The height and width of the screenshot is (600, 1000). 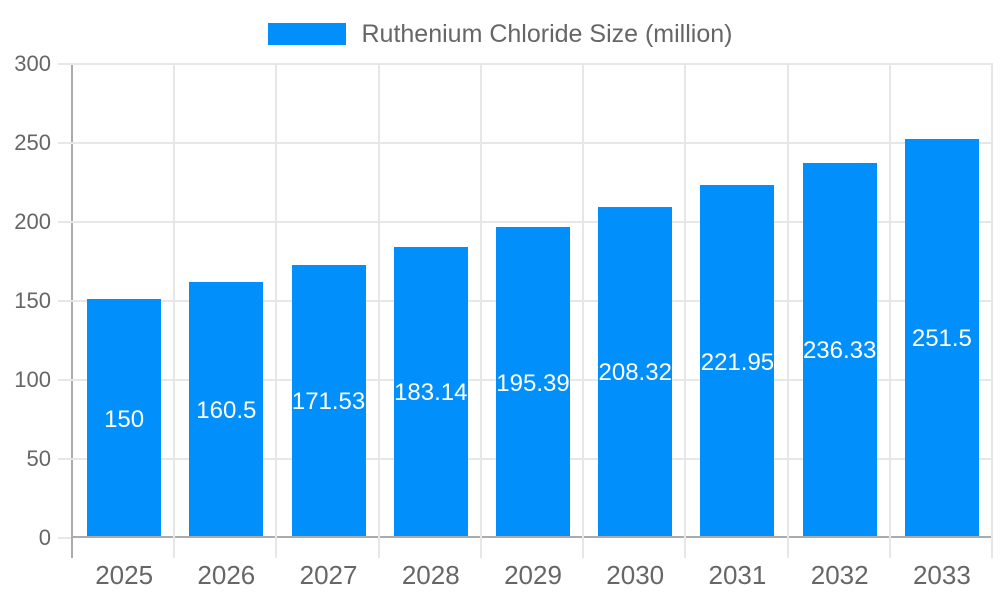 What do you see at coordinates (737, 575) in the screenshot?
I see `x-axis-label: 2031` at bounding box center [737, 575].